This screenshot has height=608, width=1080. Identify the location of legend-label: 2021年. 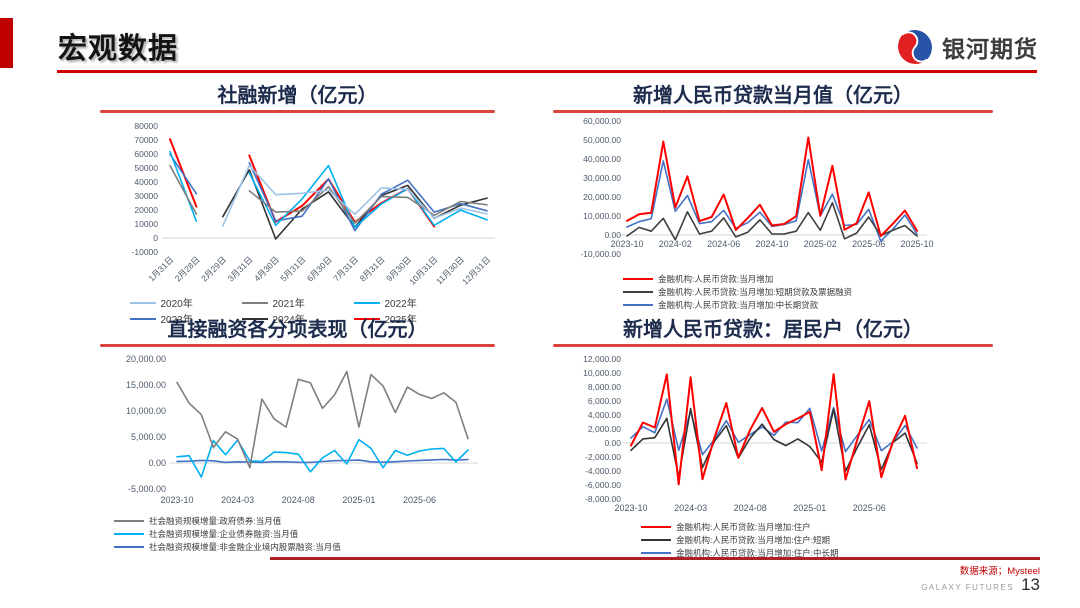
(288, 304).